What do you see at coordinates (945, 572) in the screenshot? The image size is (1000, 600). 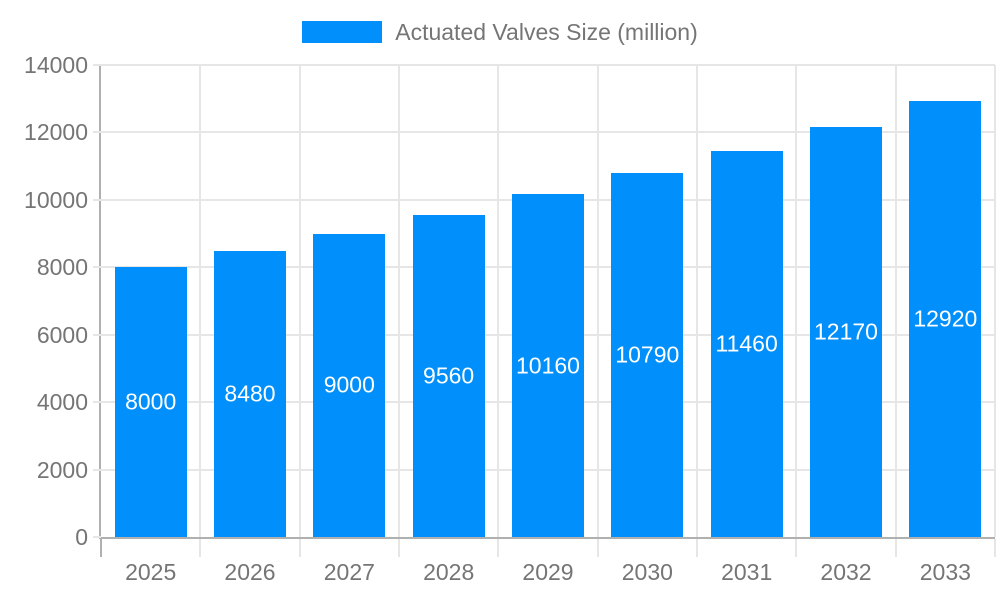 I see `x-category-label-2033: 2033` at bounding box center [945, 572].